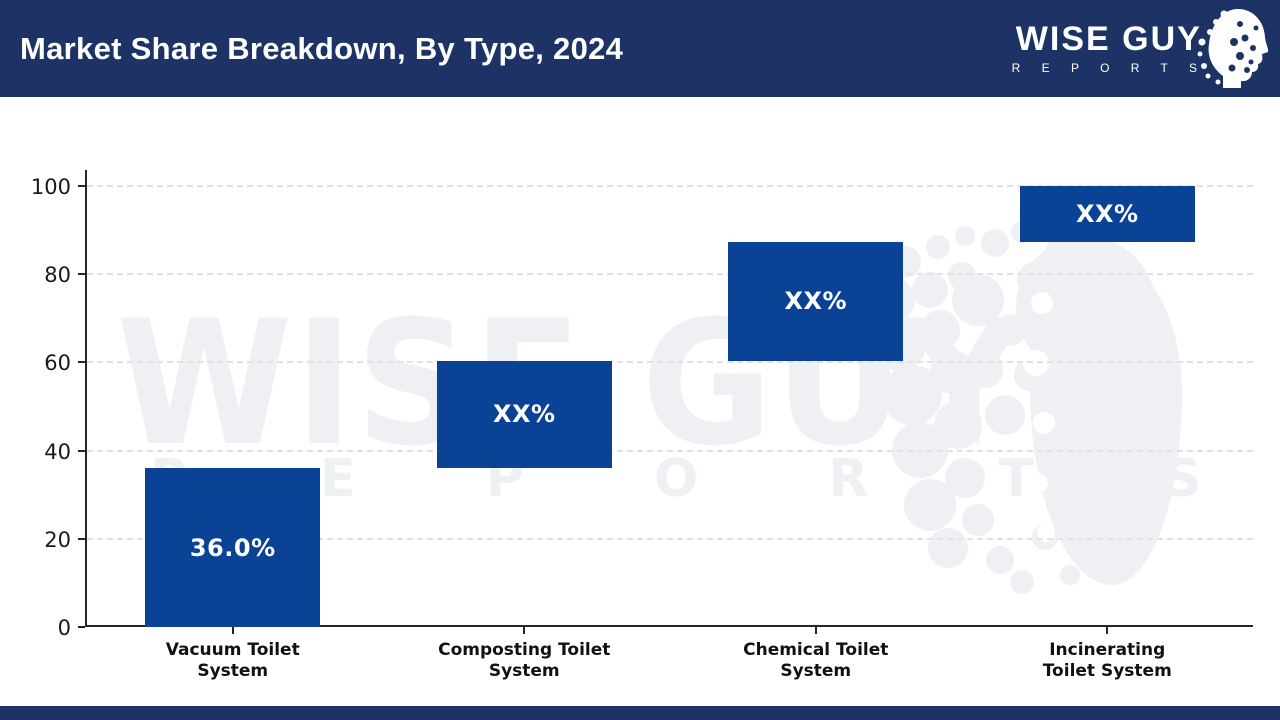 Image resolution: width=1280 pixels, height=720 pixels. What do you see at coordinates (57, 539) in the screenshot?
I see `y-tick-label: 20` at bounding box center [57, 539].